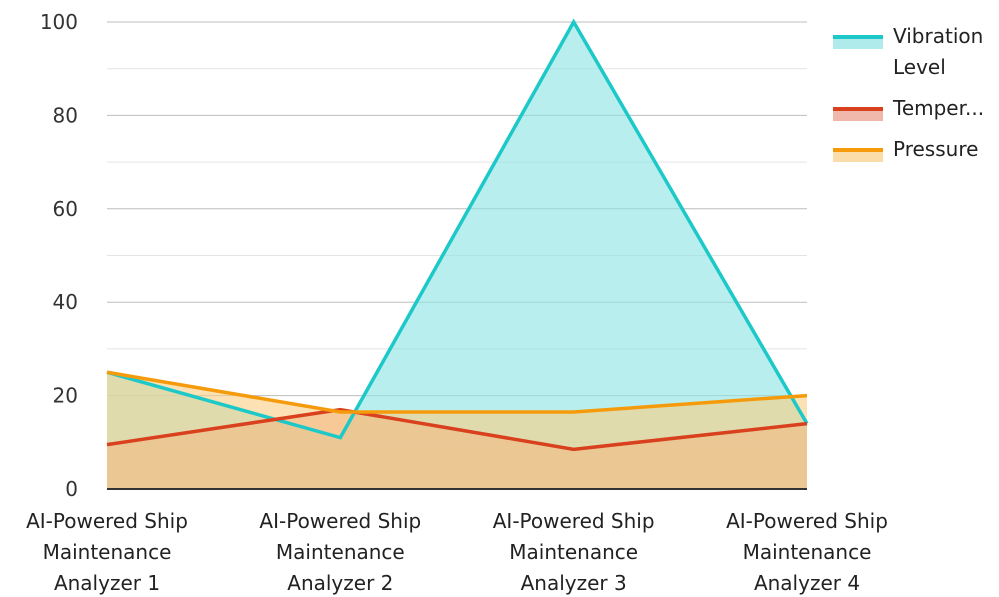 The width and height of the screenshot is (999, 597). Describe the element at coordinates (574, 552) in the screenshot. I see `x-category-label: AI-Powered Ship Maintenance Analyzer 3` at that location.